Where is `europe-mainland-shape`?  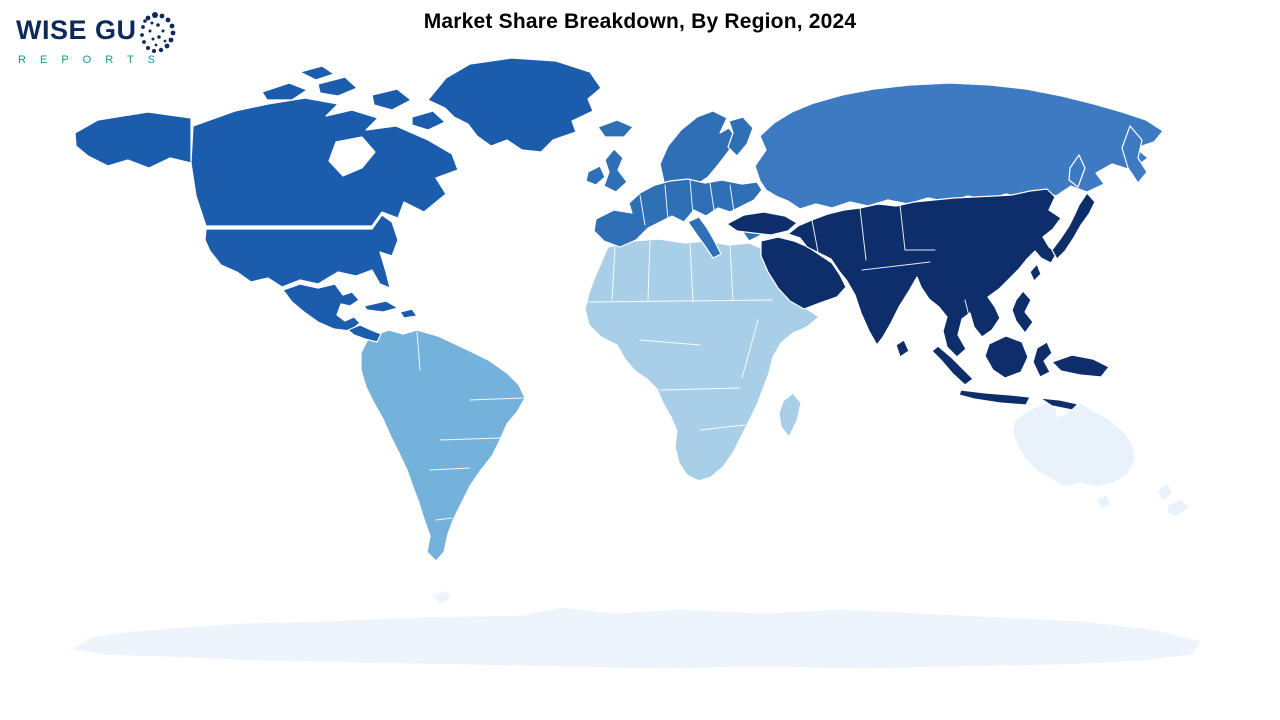 europe-mainland-shape is located at coordinates (678, 213).